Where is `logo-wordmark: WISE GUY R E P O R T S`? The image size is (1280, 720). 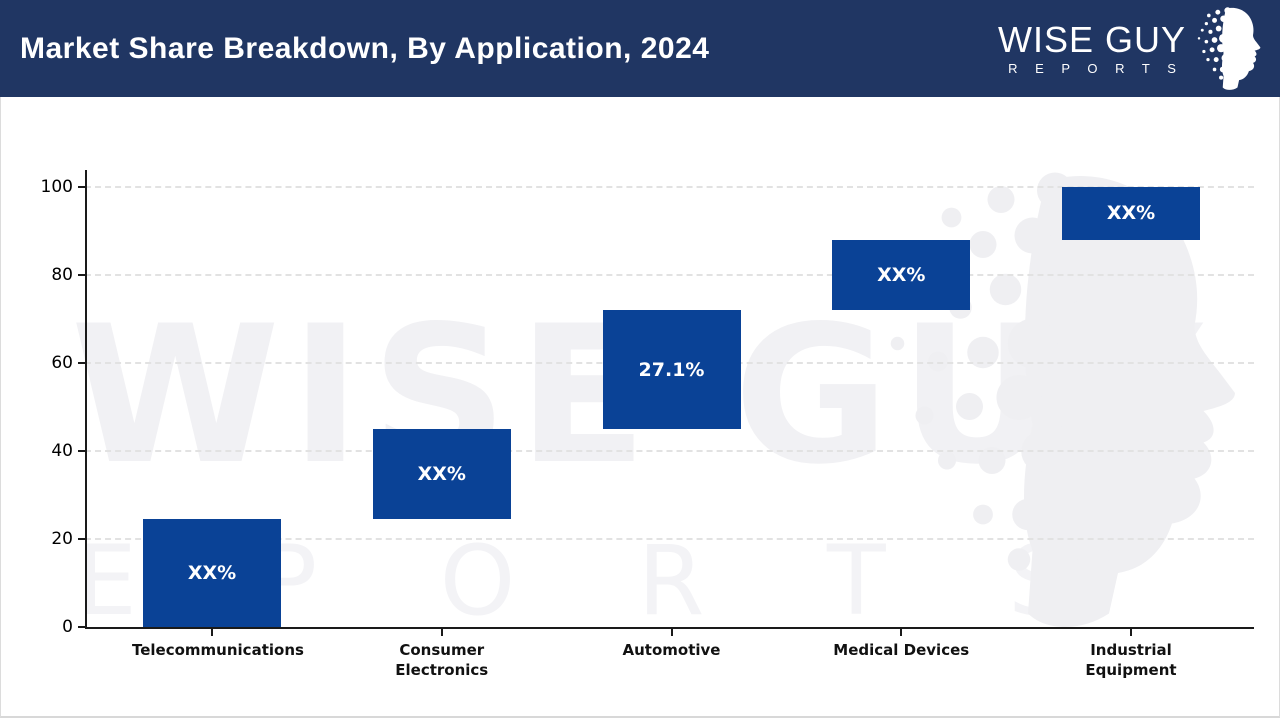
logo-wordmark: WISE GUY R E P O R T S is located at coordinates (1091, 48).